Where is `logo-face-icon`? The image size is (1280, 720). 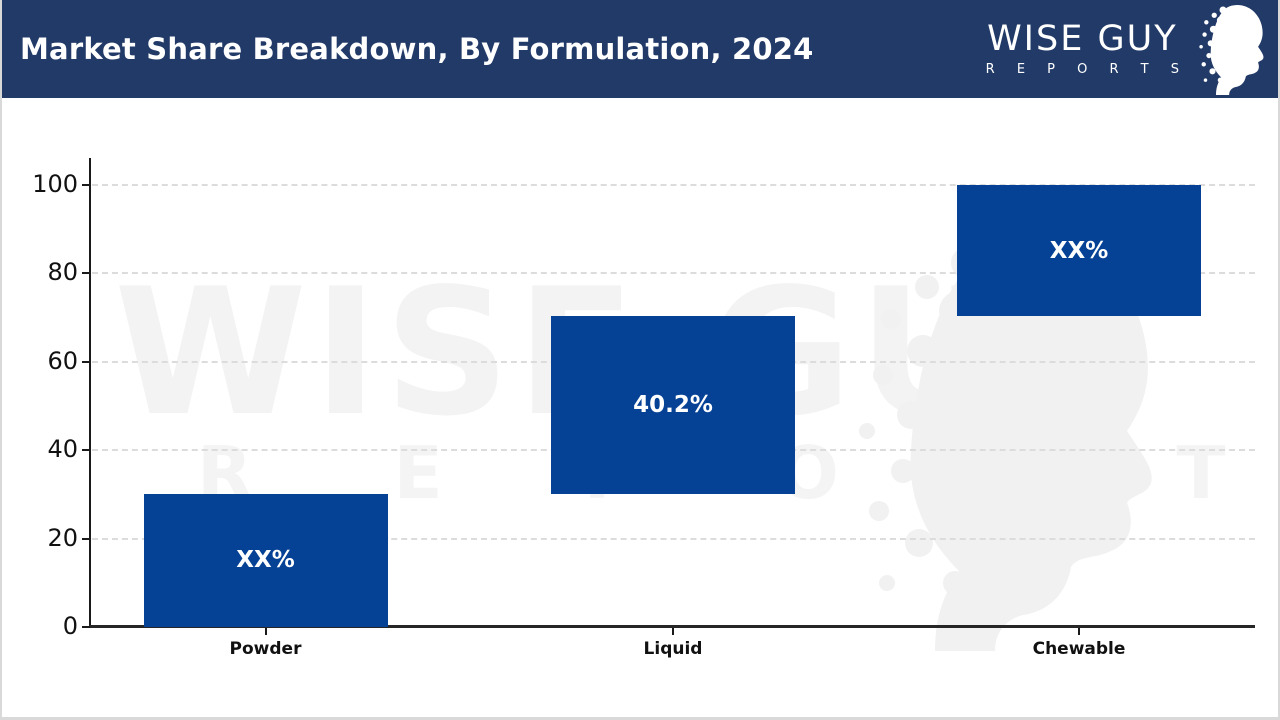
logo-face-icon is located at coordinates (1231, 50).